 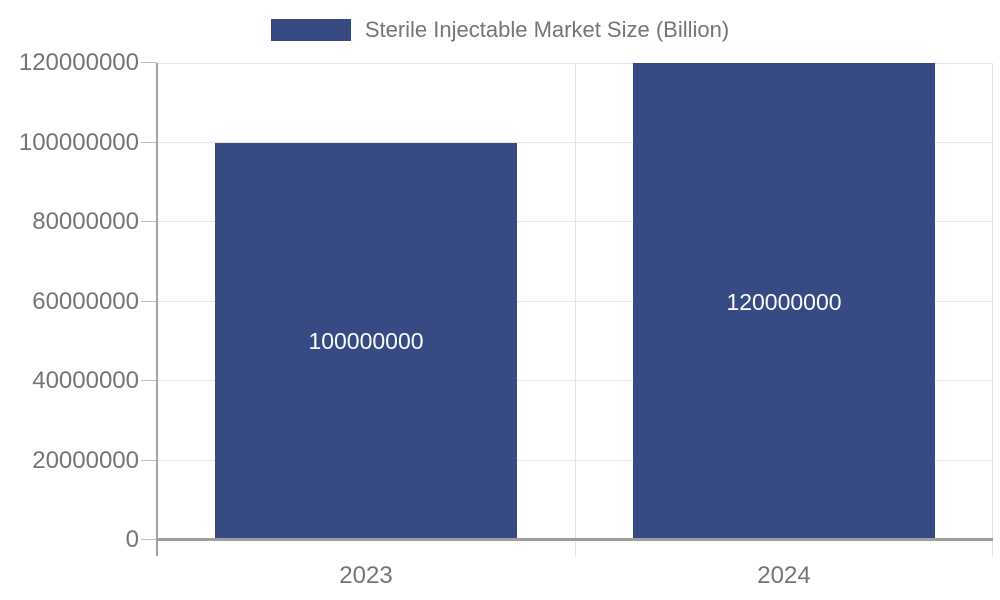 I want to click on category-divider-line, so click(x=575, y=309).